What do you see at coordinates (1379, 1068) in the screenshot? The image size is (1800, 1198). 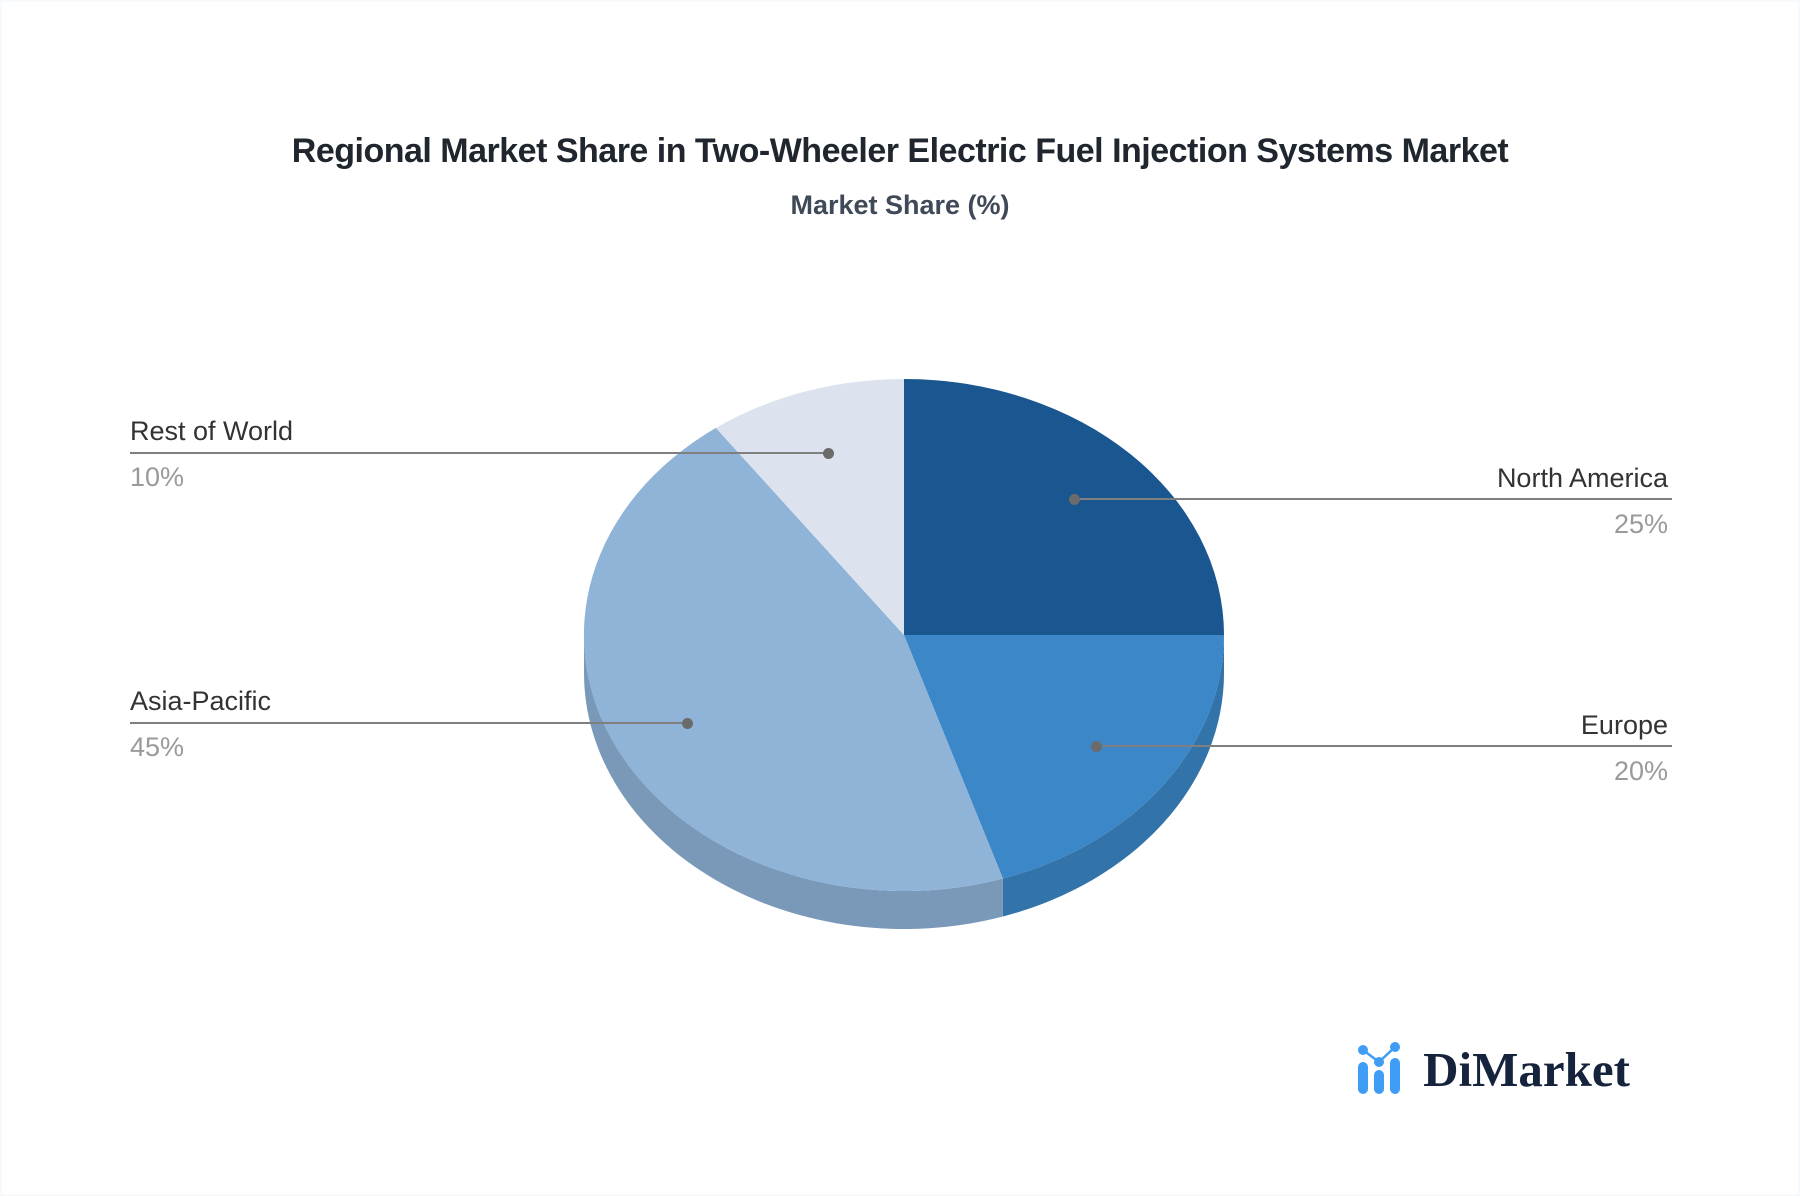 I see `bar-line-chart-icon` at bounding box center [1379, 1068].